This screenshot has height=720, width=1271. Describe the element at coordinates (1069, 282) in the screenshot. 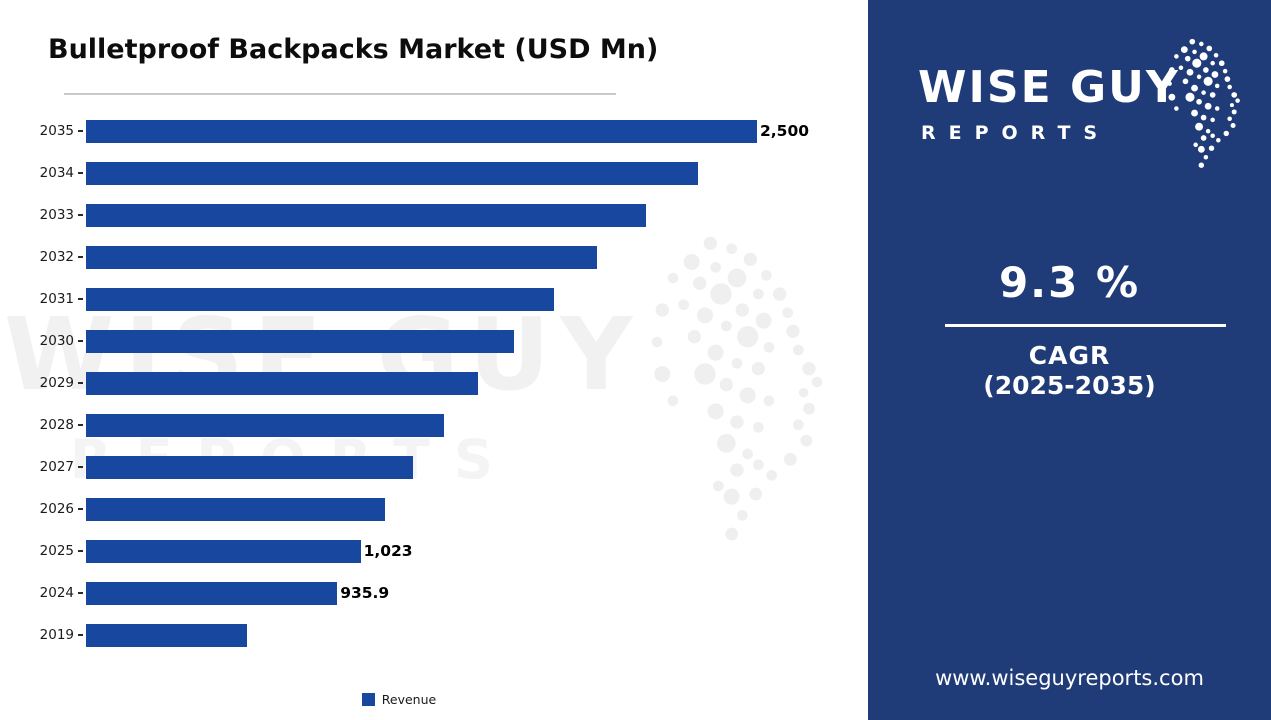

I see `cagr-value: 9.3 %` at that location.